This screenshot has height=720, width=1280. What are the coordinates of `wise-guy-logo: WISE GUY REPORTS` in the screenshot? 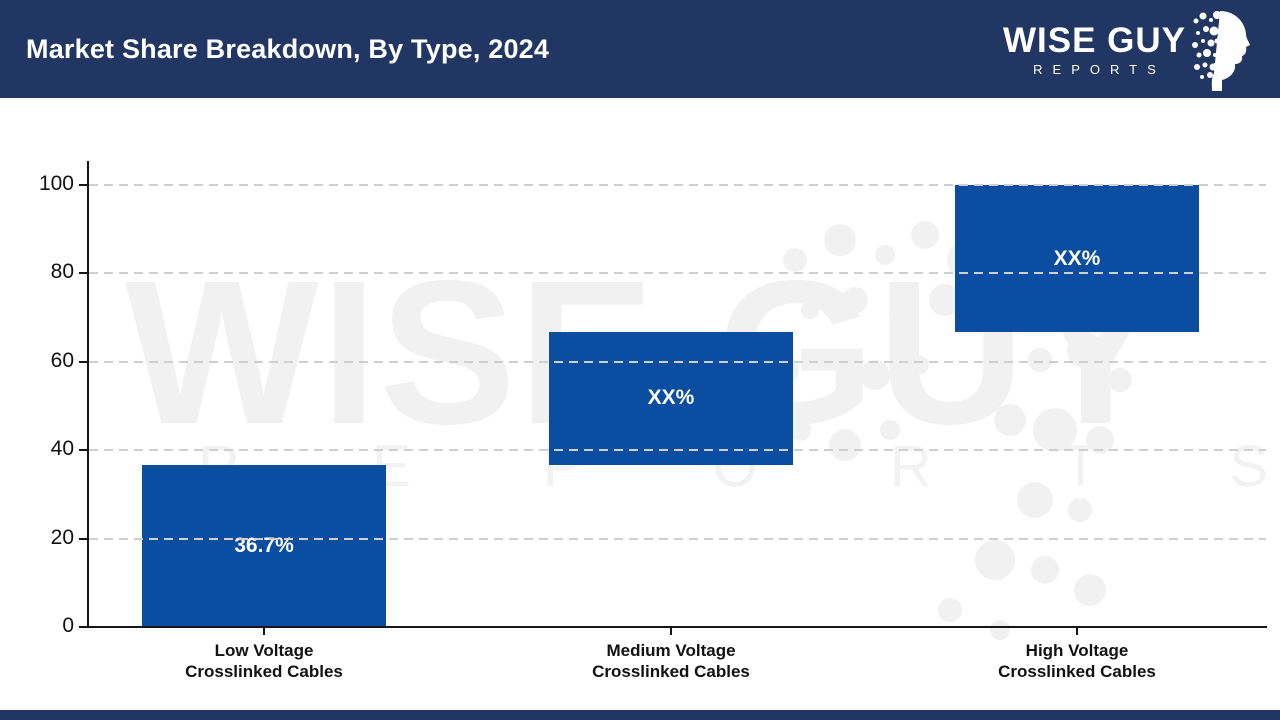 It's located at (1128, 49).